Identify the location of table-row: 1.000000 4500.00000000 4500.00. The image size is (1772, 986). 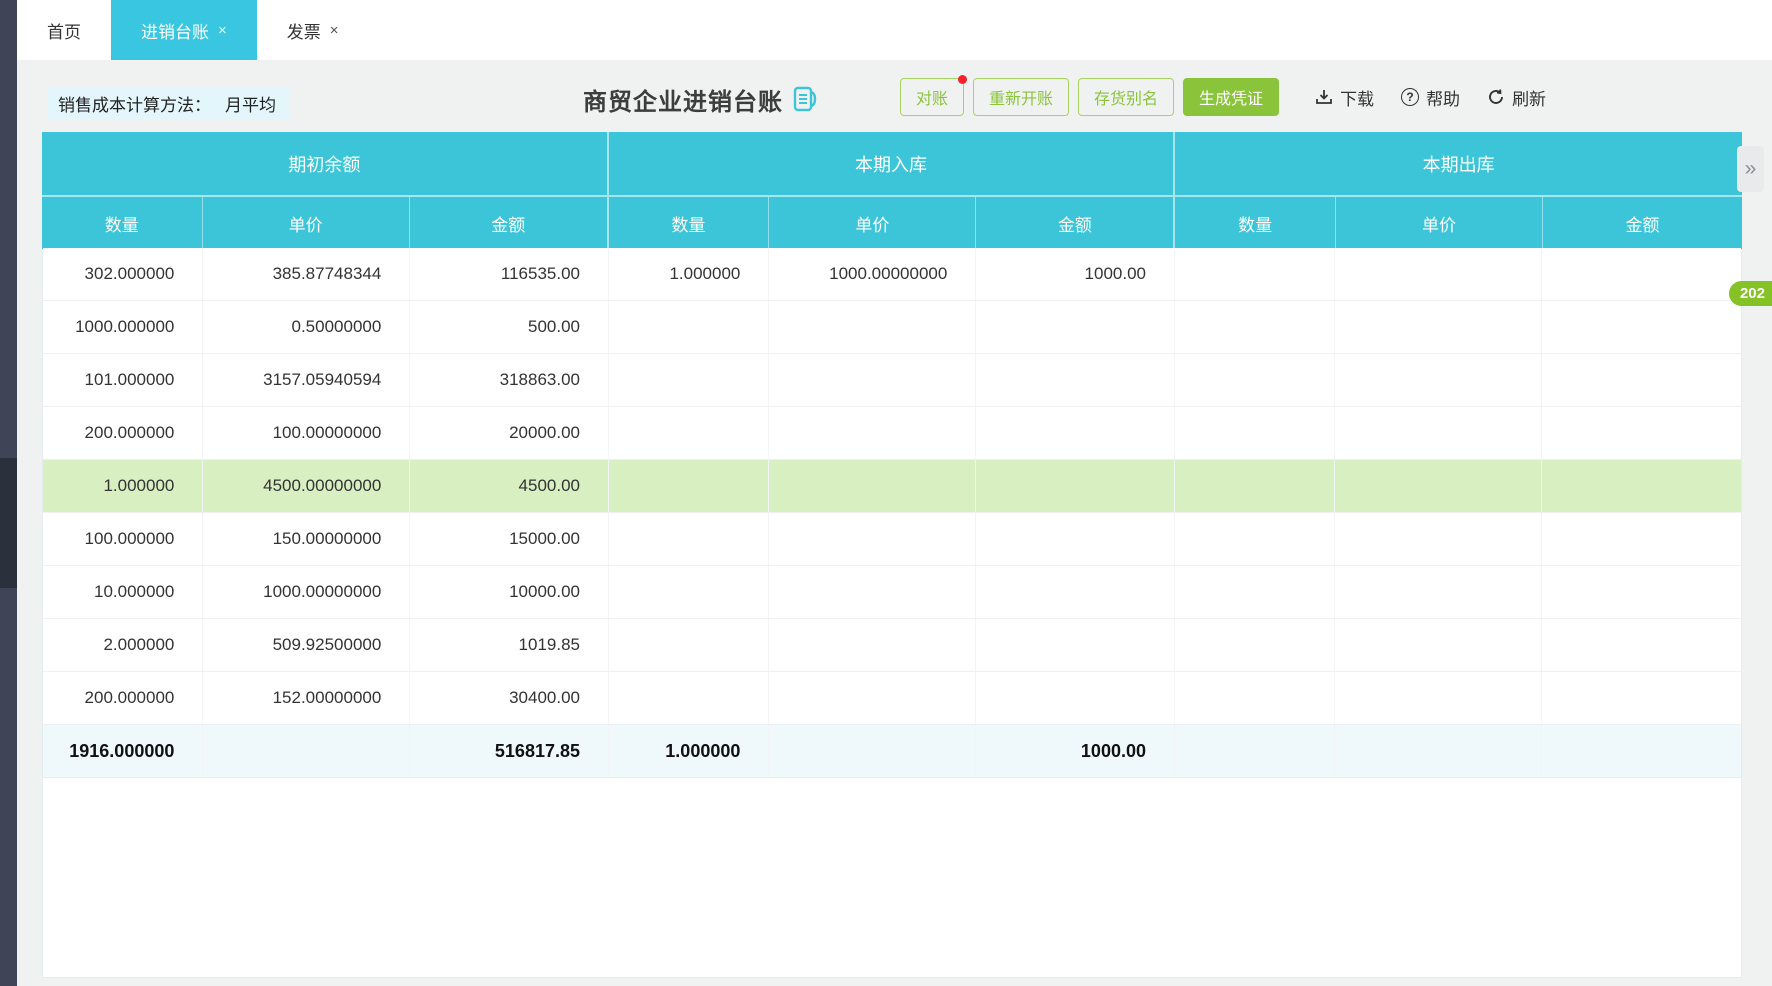
(892, 486).